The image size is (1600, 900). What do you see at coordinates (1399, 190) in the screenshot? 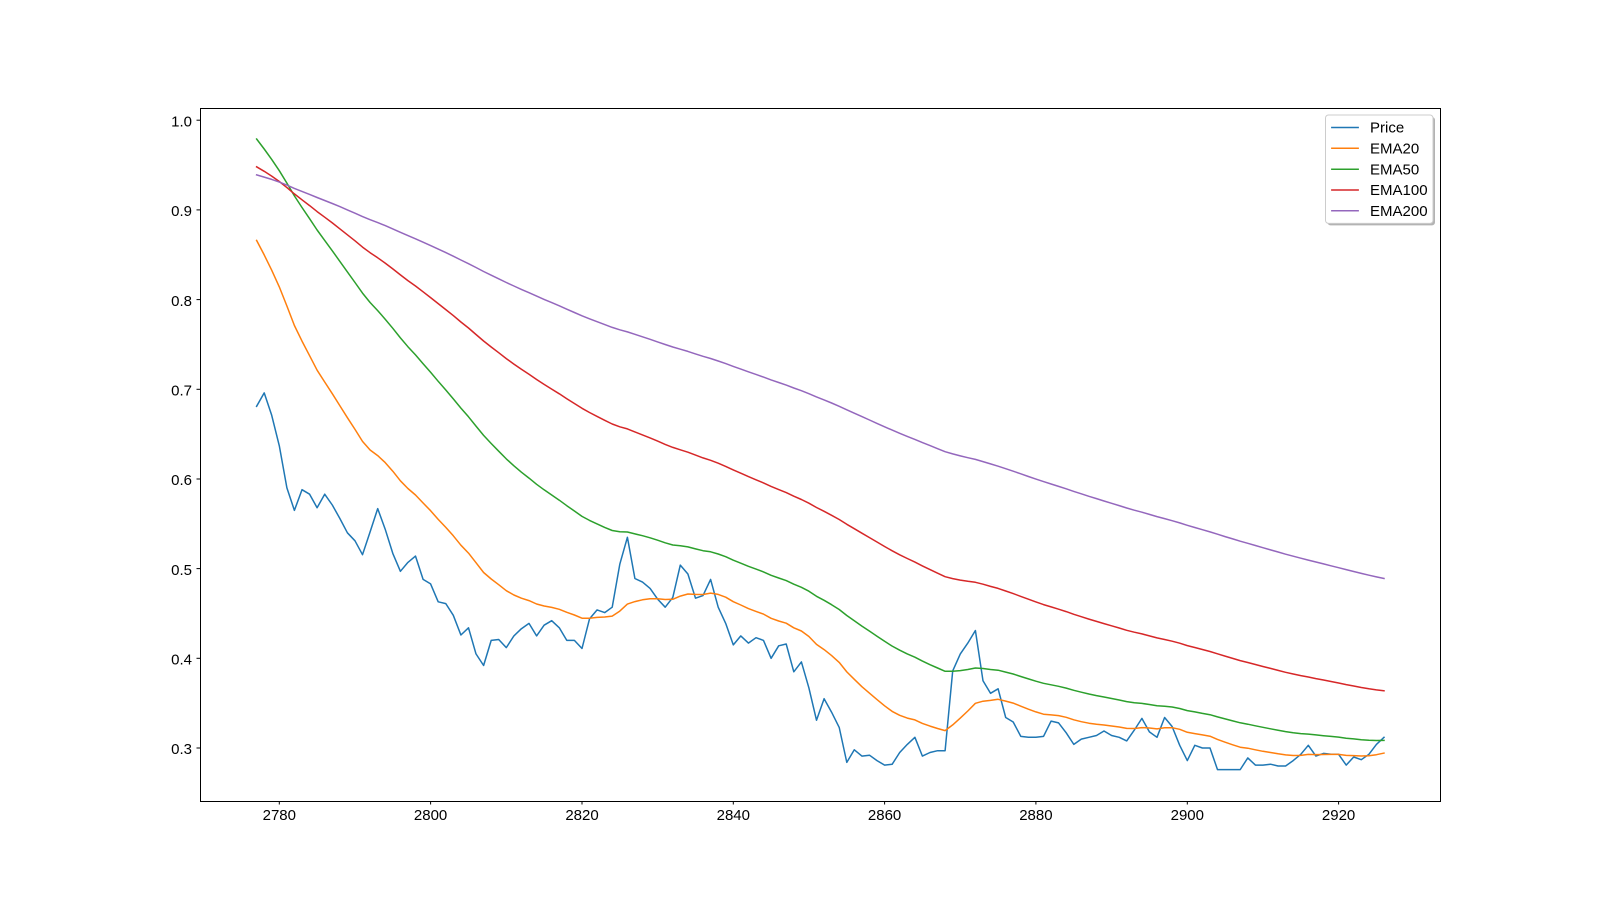
I see `svg-text: EMA100` at bounding box center [1399, 190].